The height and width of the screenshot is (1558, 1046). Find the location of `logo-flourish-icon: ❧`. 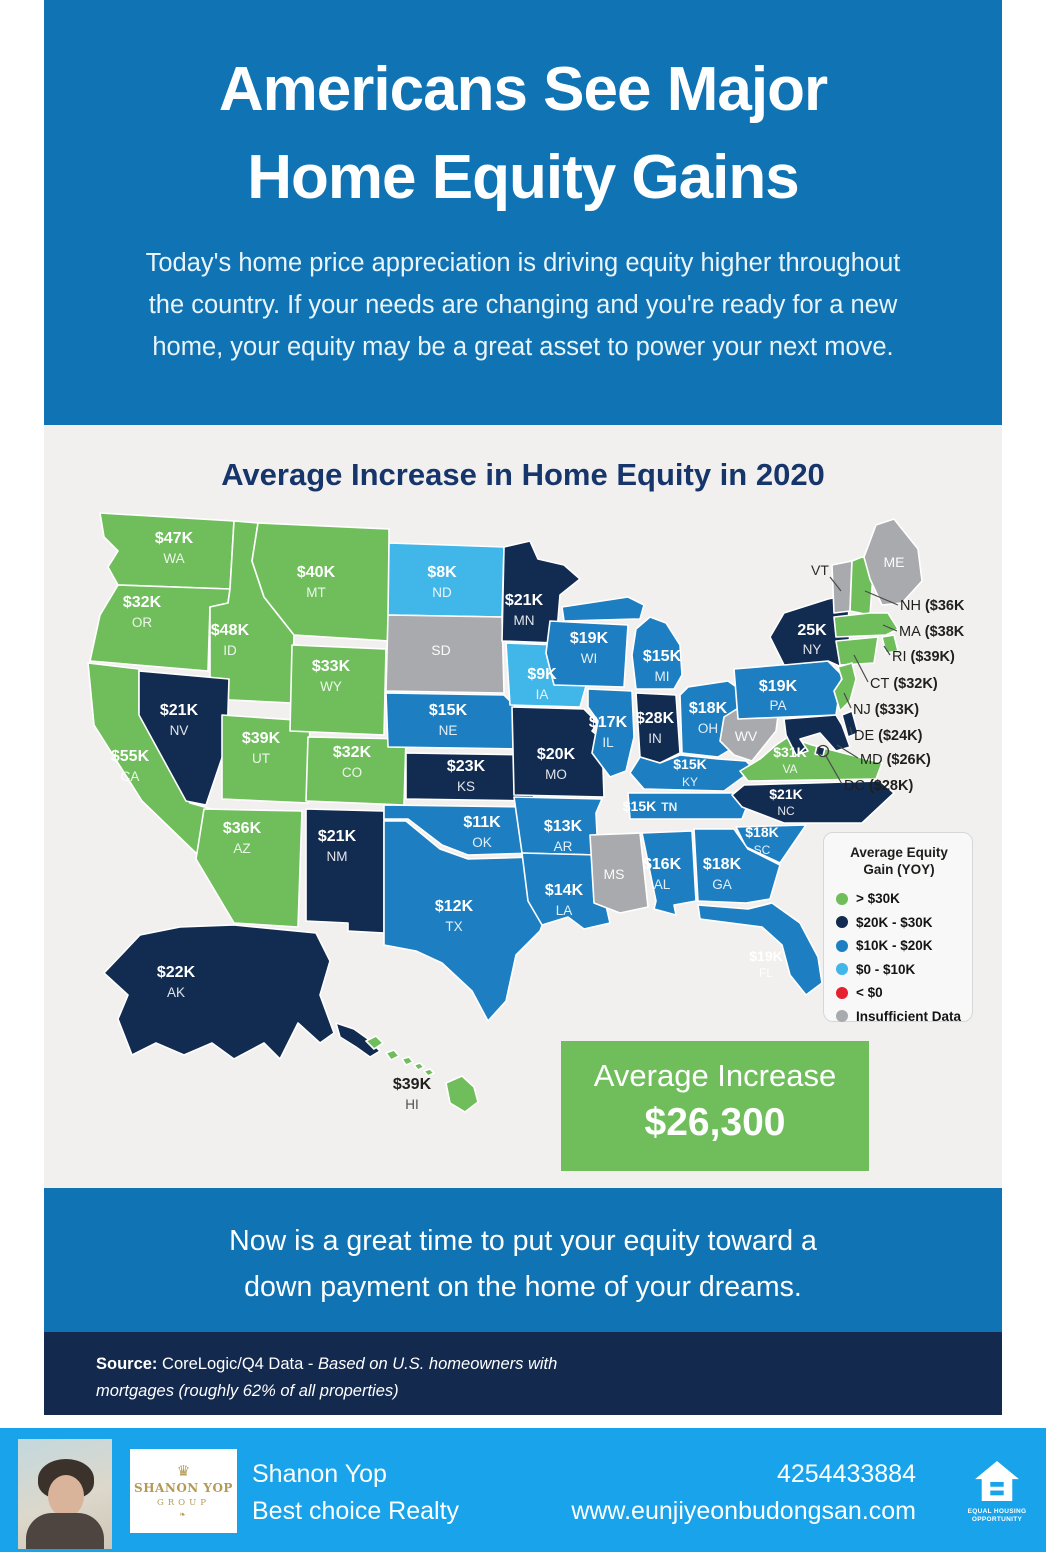

logo-flourish-icon: ❧ is located at coordinates (183, 1514).